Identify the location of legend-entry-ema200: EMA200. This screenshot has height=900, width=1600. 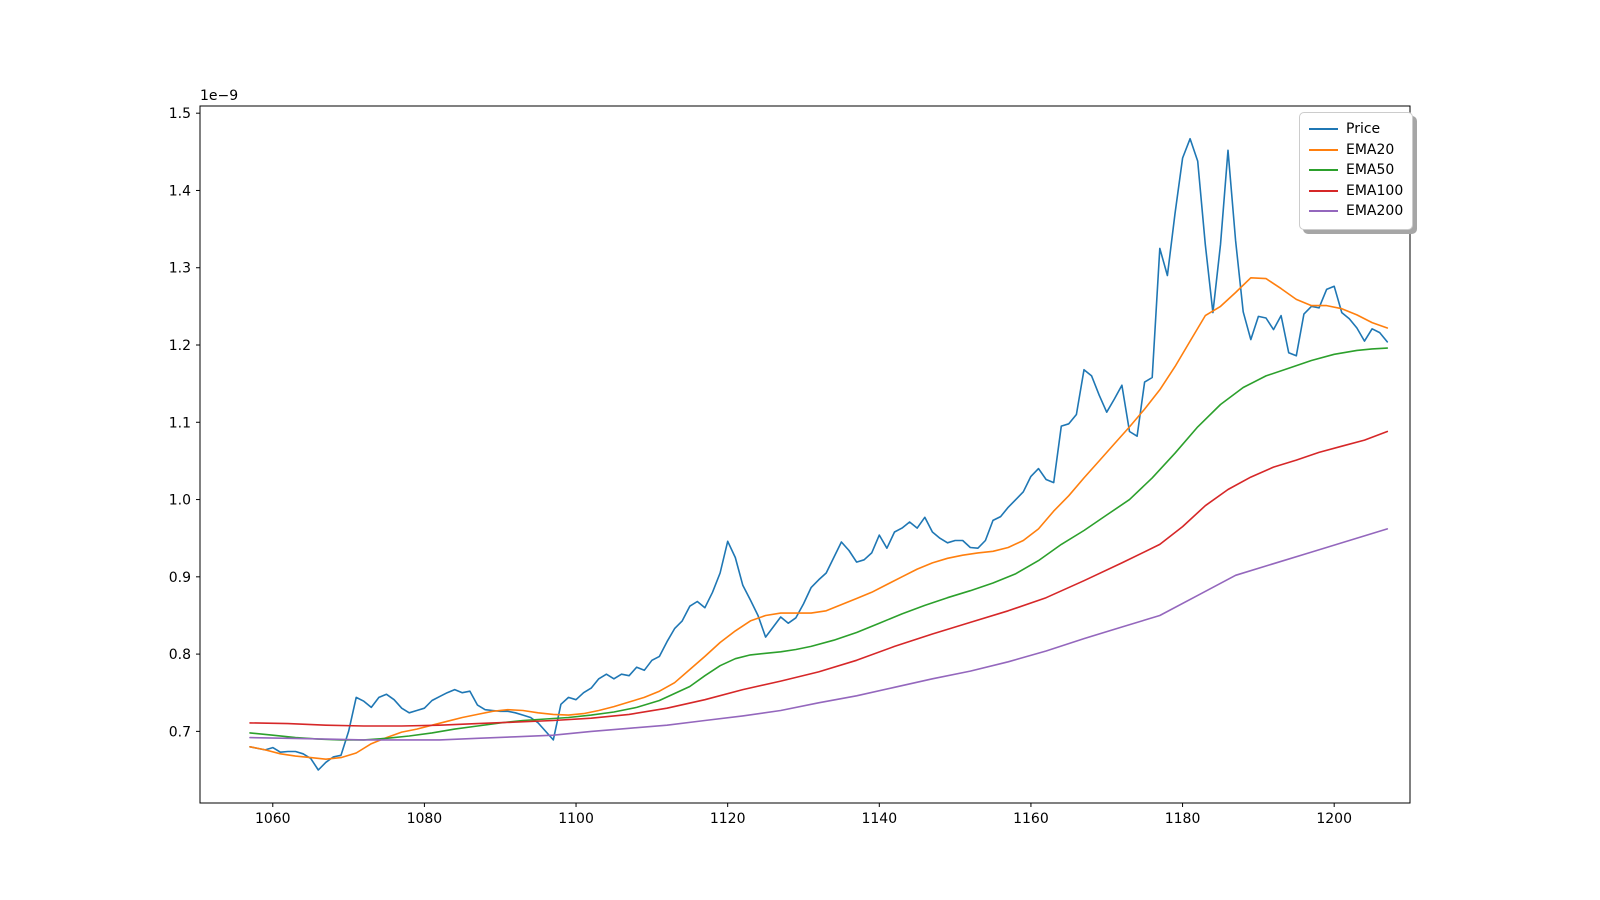
(1356, 211).